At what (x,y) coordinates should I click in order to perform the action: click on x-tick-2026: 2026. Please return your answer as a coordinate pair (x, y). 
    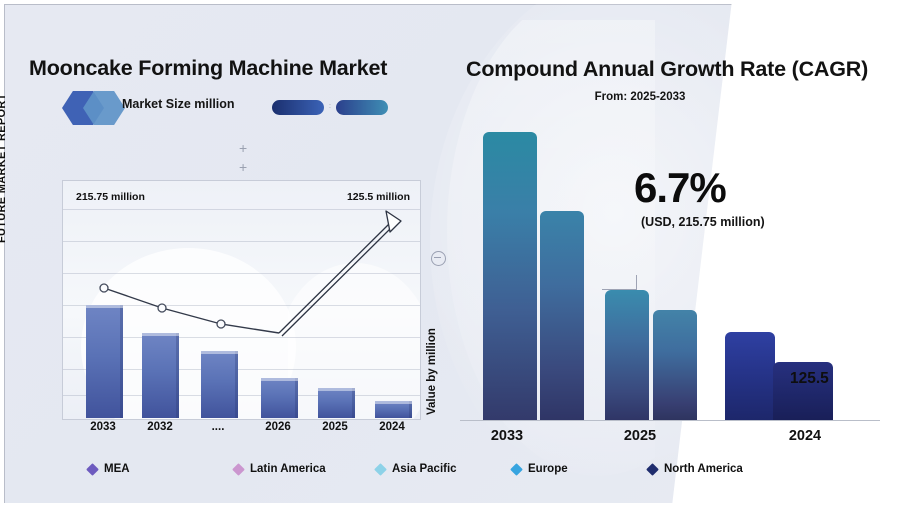
    Looking at the image, I should click on (278, 427).